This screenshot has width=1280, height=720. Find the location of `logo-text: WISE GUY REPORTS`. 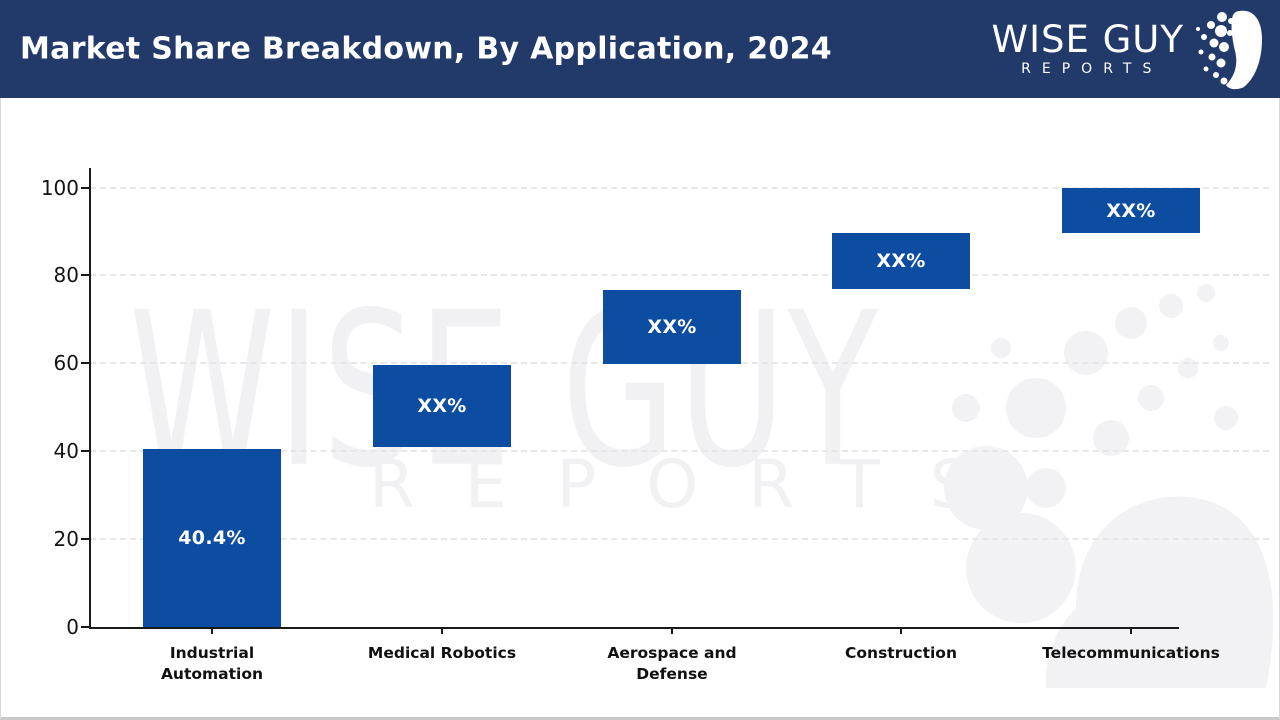

logo-text: WISE GUY REPORTS is located at coordinates (1087, 47).